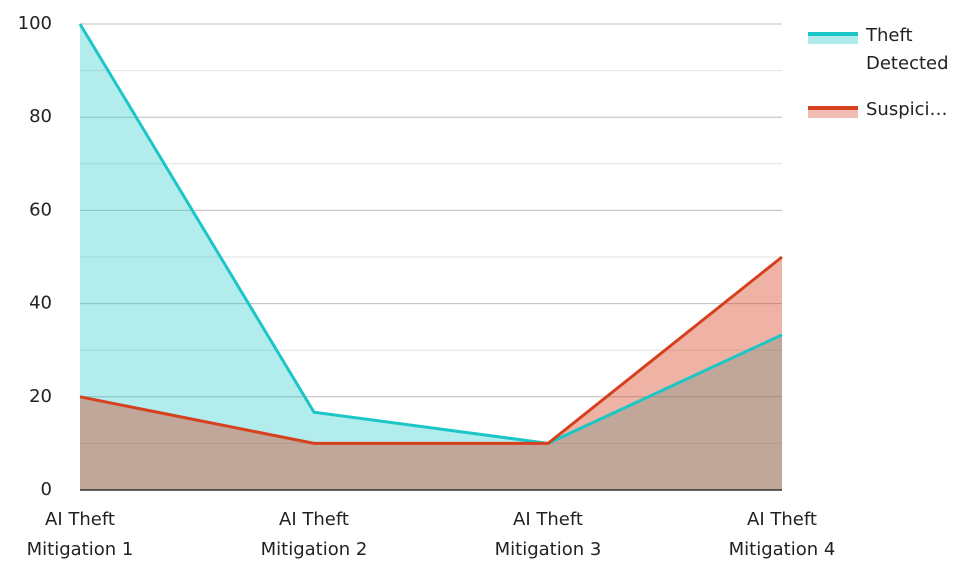 This screenshot has width=974, height=565. Describe the element at coordinates (548, 534) in the screenshot. I see `x-tick-label: AI Theft Mitigation 3` at that location.